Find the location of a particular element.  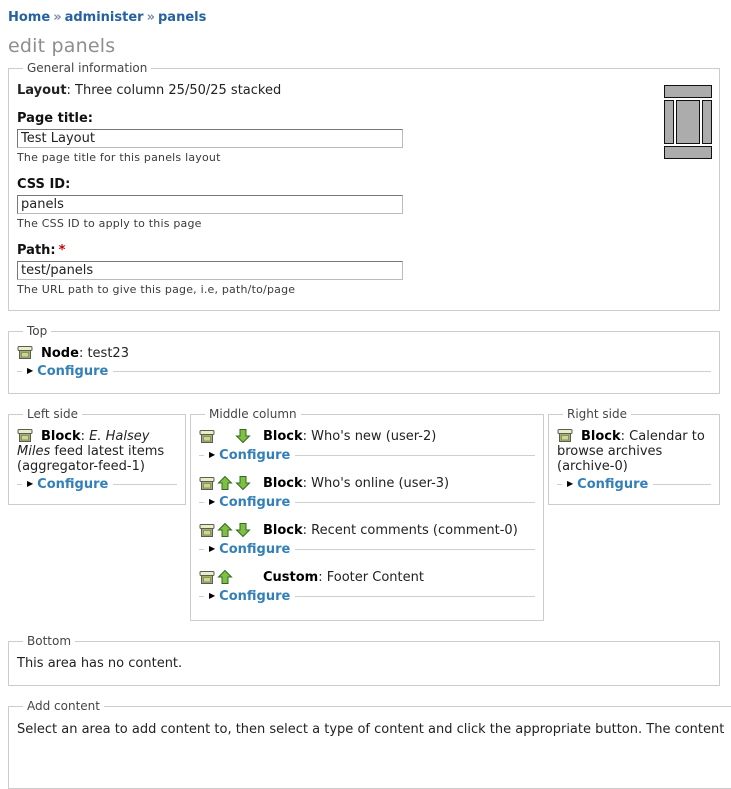

bottom-area-fieldset: Bottom This area has no content. is located at coordinates (364, 660).